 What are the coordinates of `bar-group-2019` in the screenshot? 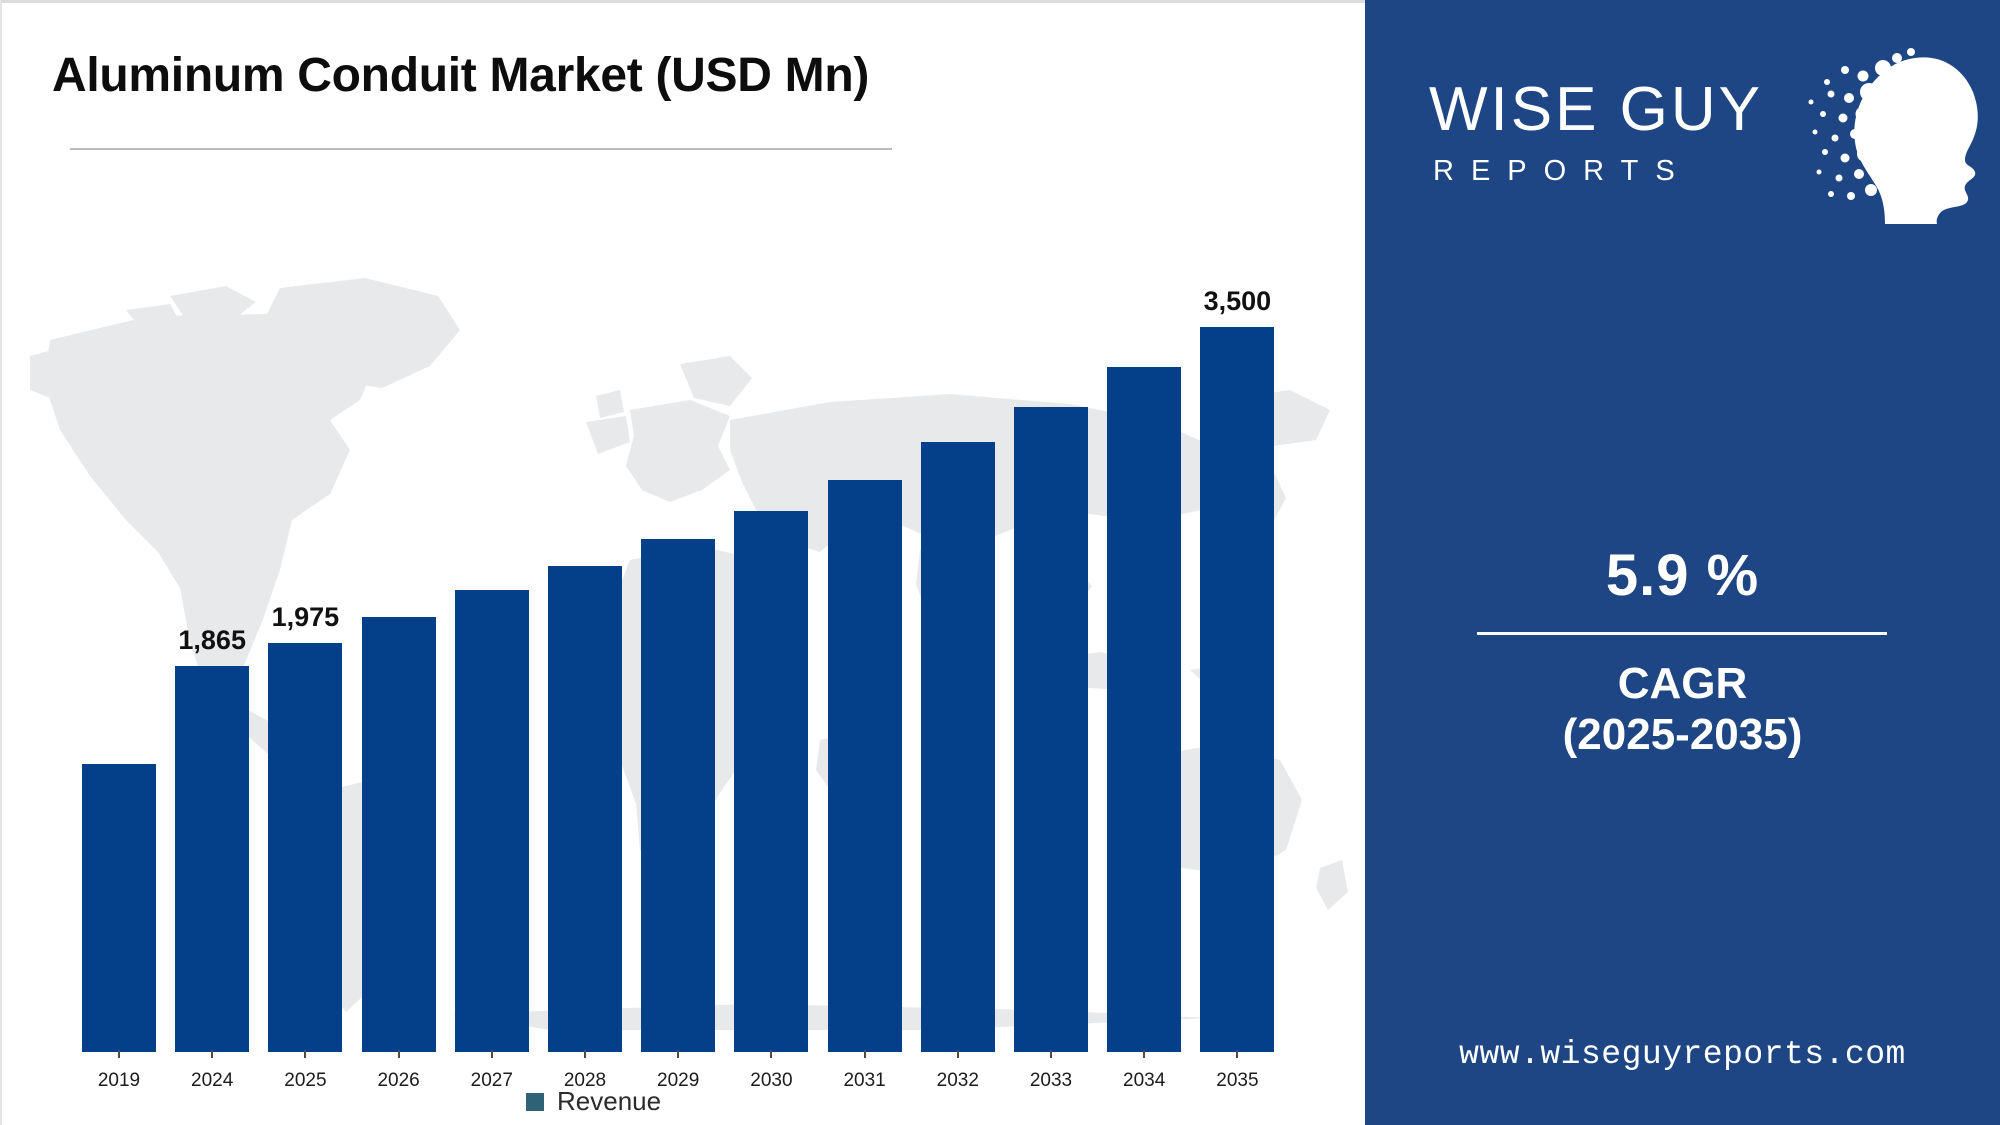 It's located at (119, 908).